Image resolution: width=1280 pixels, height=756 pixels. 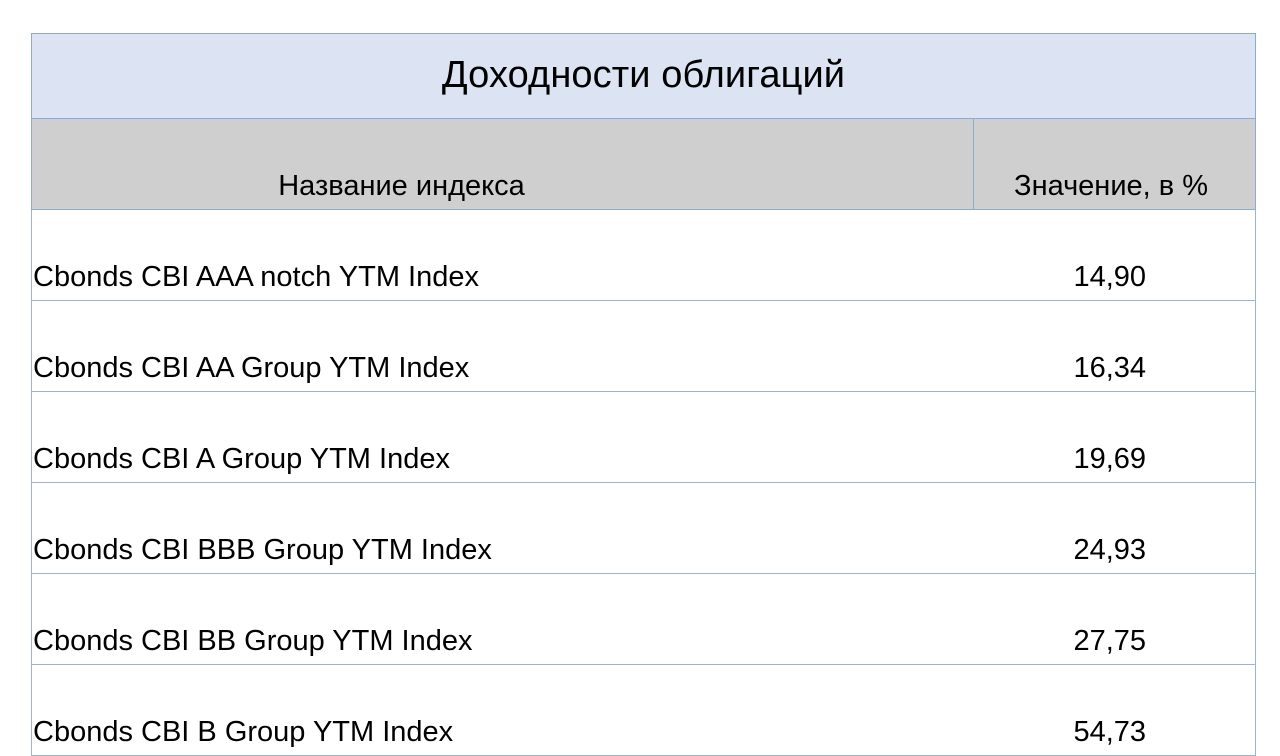 I want to click on table-row: Cbonds CBI AA Group YTM Index 16,34, so click(x=644, y=346).